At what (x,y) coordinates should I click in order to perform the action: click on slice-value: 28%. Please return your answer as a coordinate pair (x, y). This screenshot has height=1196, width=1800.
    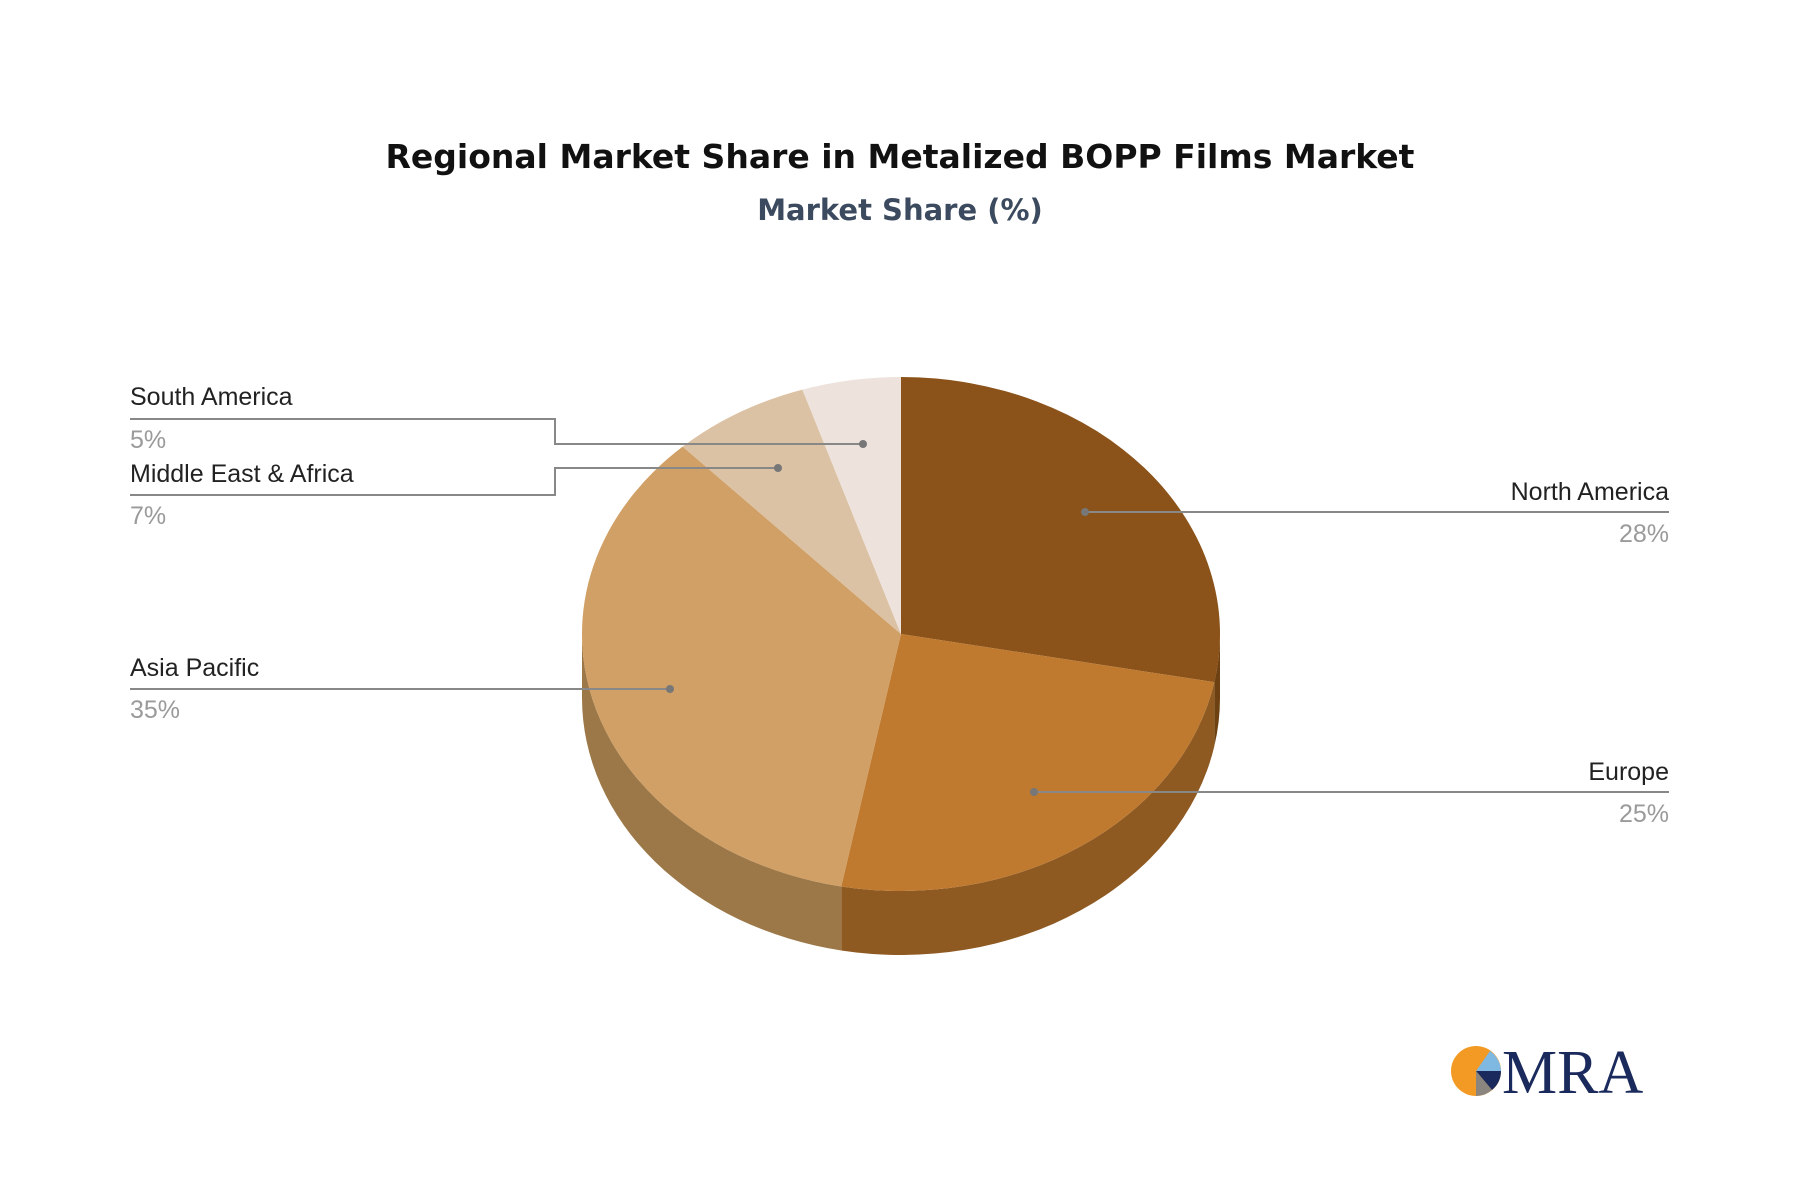
    Looking at the image, I should click on (1644, 534).